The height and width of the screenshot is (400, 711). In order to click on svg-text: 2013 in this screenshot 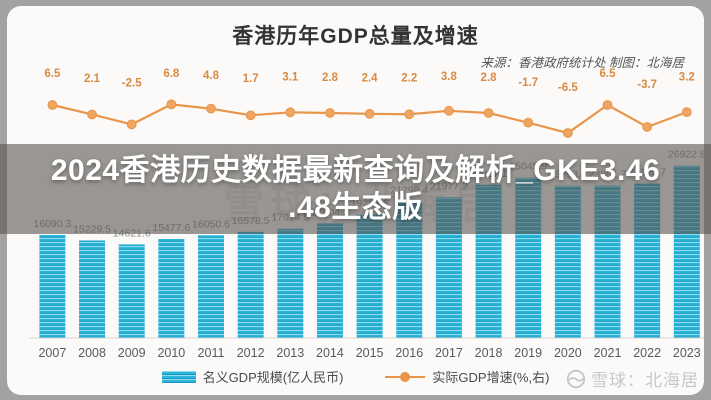, I will do `click(290, 353)`.